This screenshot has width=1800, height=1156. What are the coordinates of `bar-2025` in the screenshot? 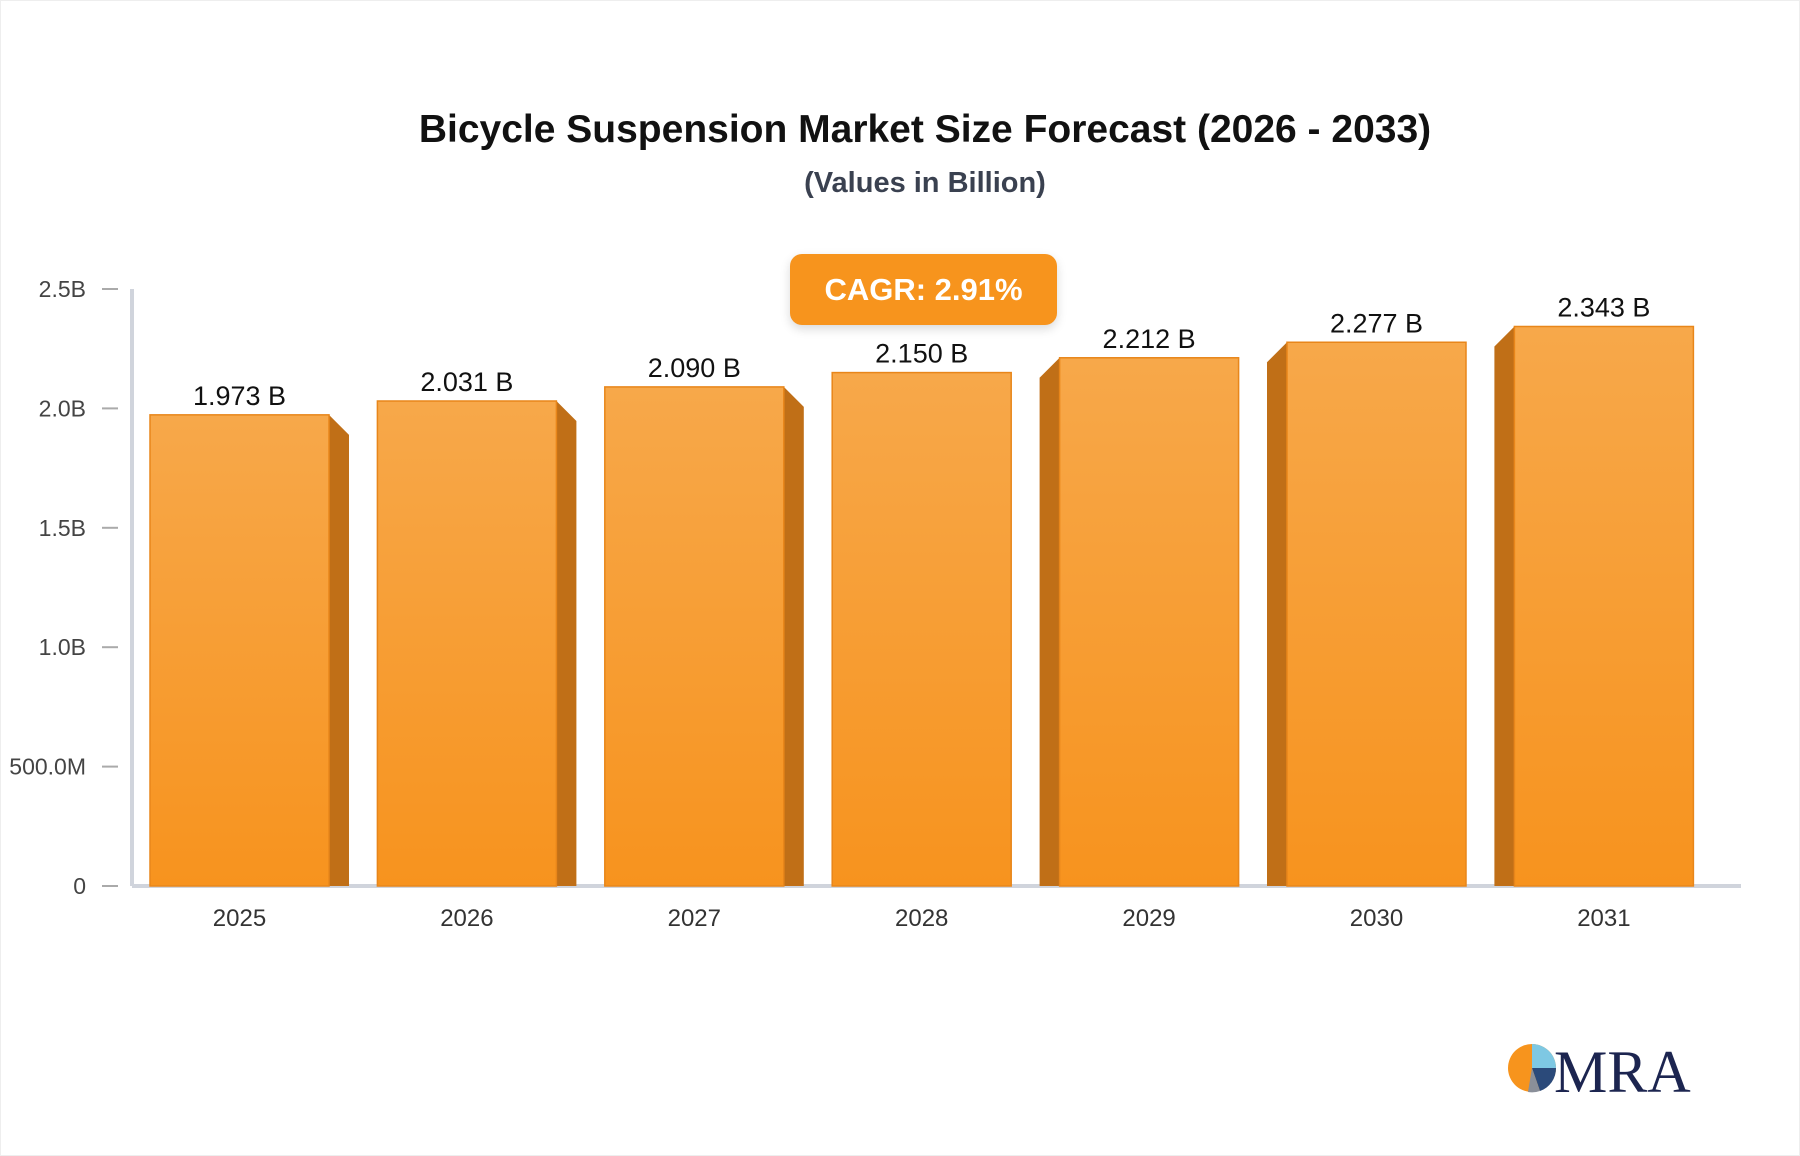 It's located at (239, 650).